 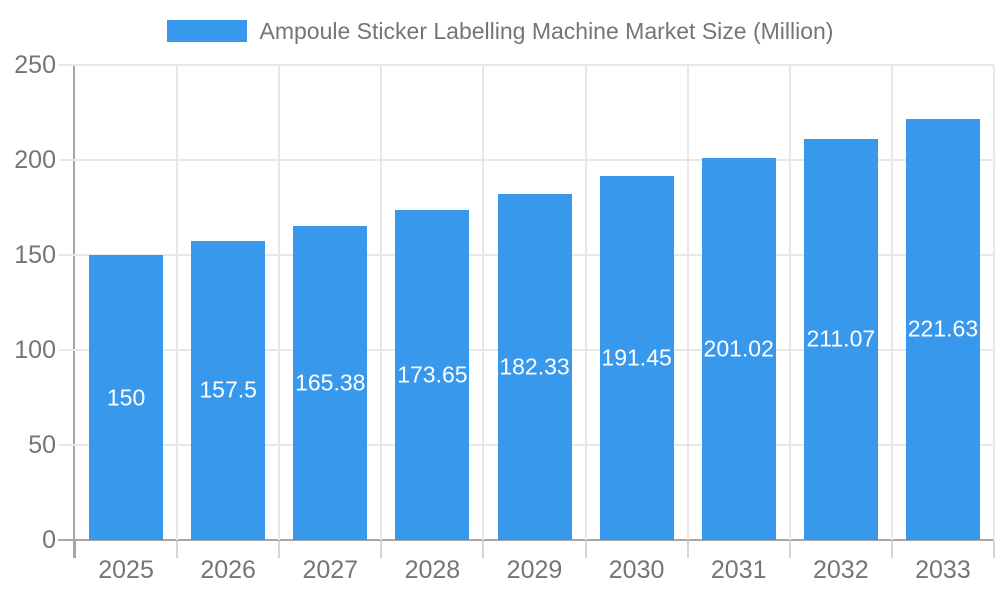 I want to click on x-axis-tick-label: 2029, so click(x=534, y=570).